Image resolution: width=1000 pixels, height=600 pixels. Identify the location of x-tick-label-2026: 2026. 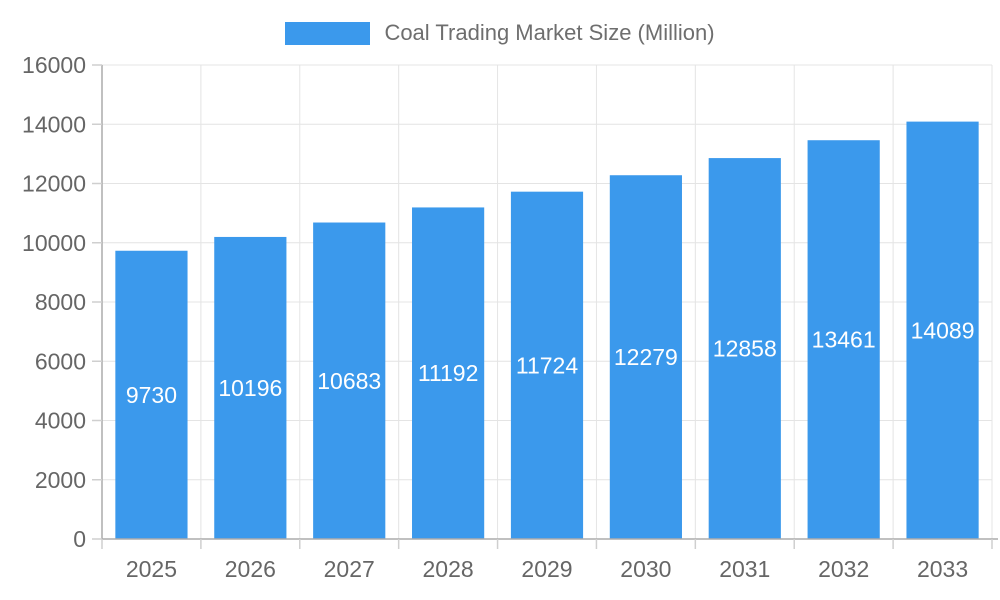
(250, 569).